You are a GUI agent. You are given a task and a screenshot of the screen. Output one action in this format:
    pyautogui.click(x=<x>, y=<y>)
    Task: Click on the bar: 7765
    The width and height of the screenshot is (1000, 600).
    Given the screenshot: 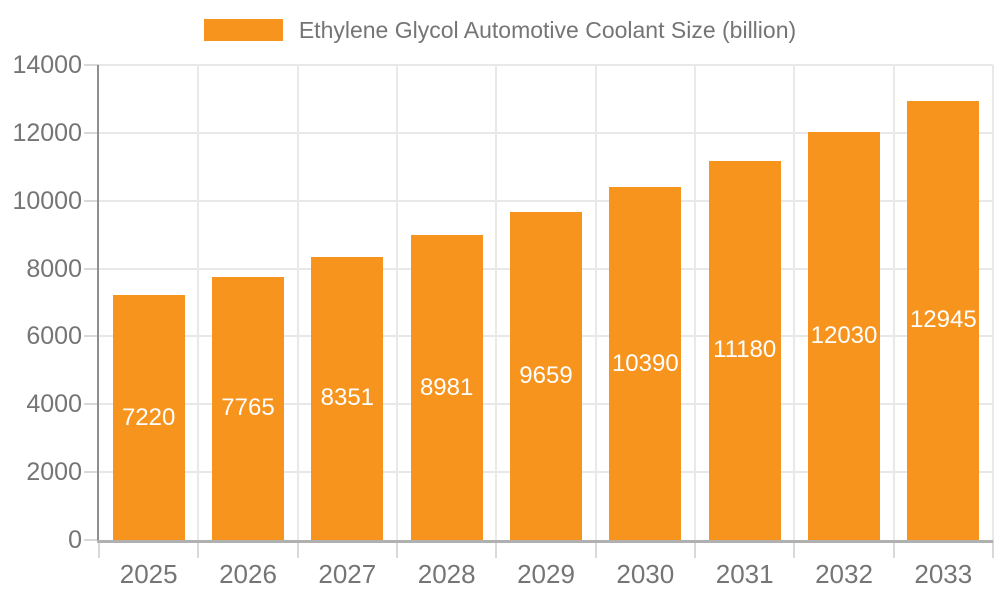 What is the action you would take?
    pyautogui.click(x=248, y=408)
    